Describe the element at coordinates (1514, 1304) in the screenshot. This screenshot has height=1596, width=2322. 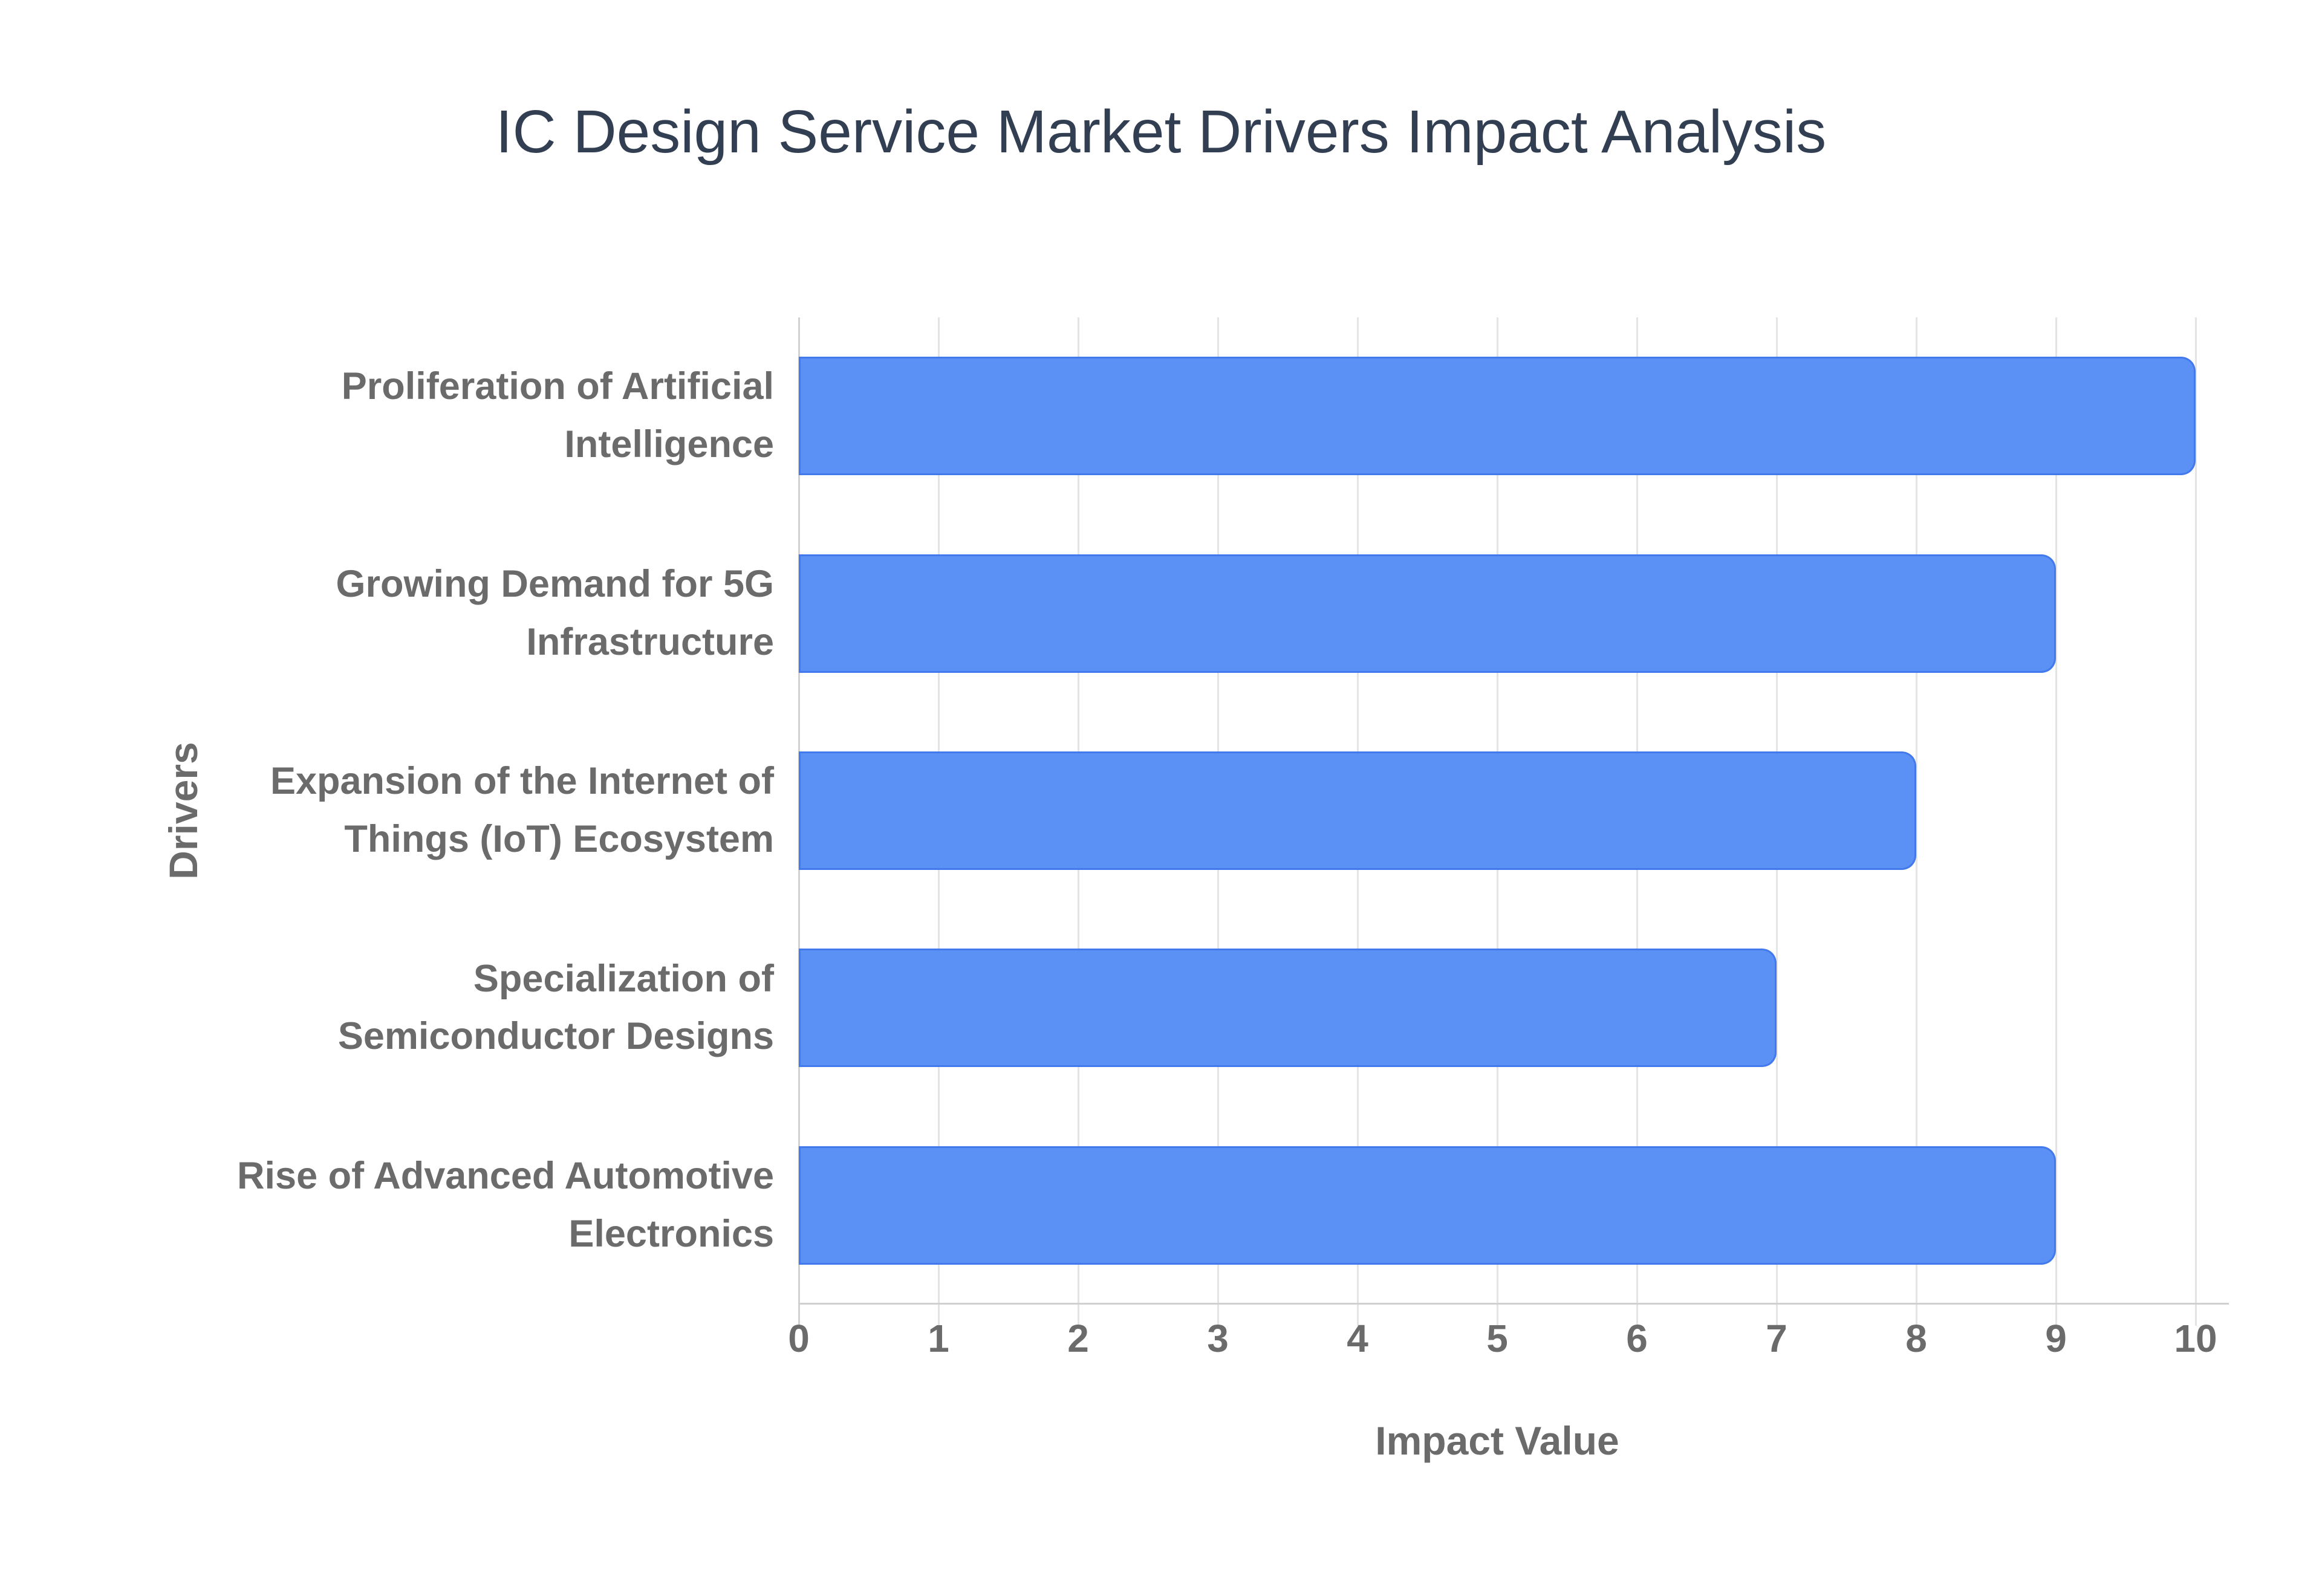
I see `x-axis-line` at that location.